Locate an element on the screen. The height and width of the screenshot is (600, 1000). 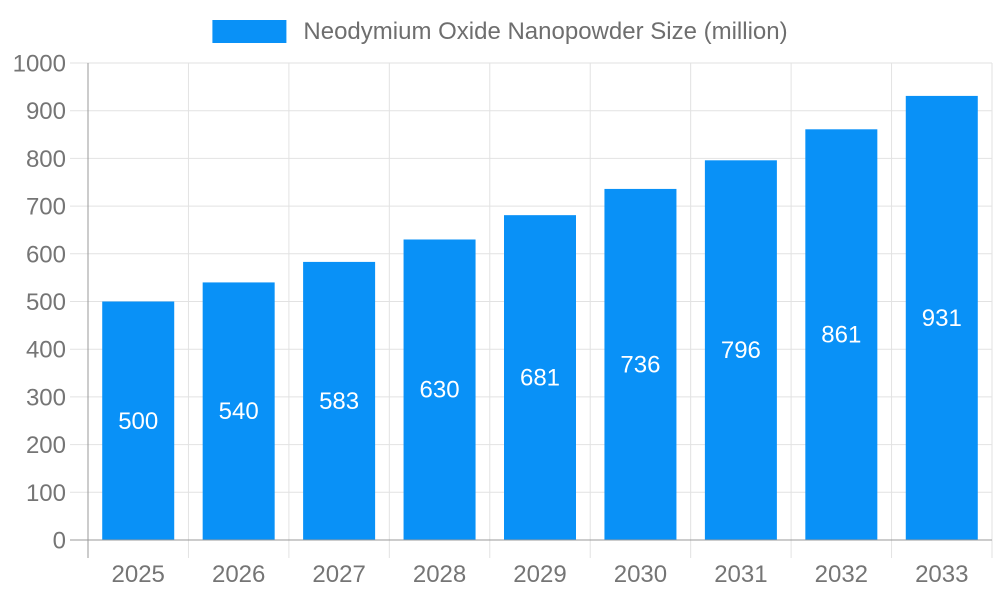
bar-value-label-2032: 861 is located at coordinates (841, 335).